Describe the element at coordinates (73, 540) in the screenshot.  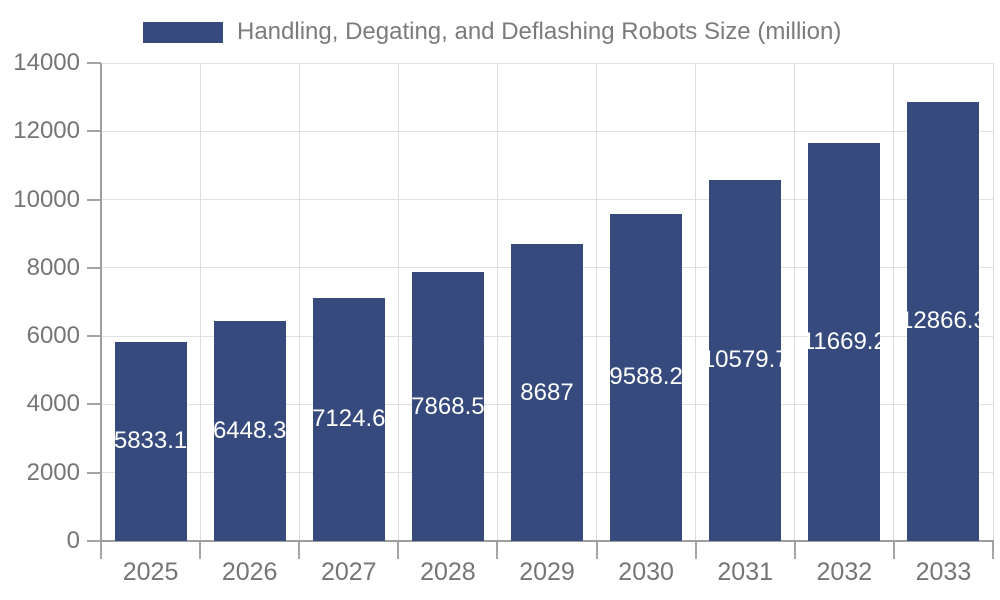
I see `y-tick-label: 0` at that location.